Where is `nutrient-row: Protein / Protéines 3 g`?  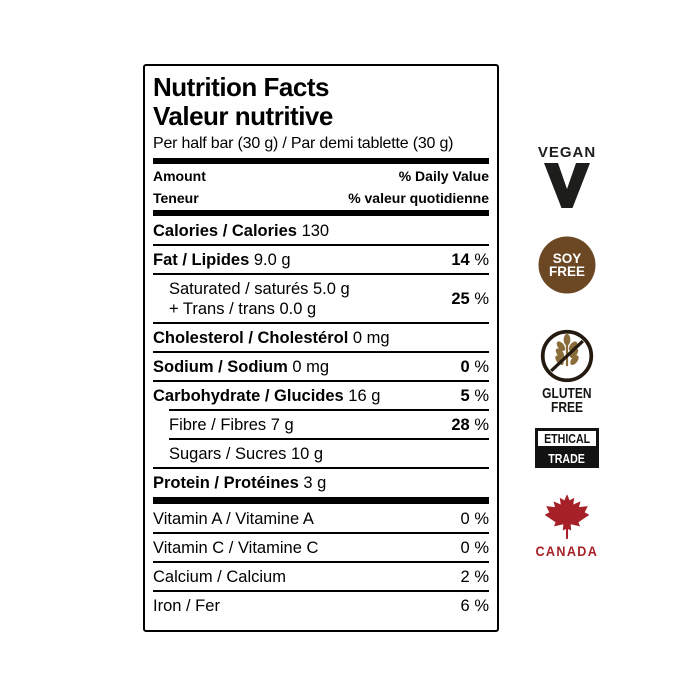 nutrient-row: Protein / Protéines 3 g is located at coordinates (240, 483).